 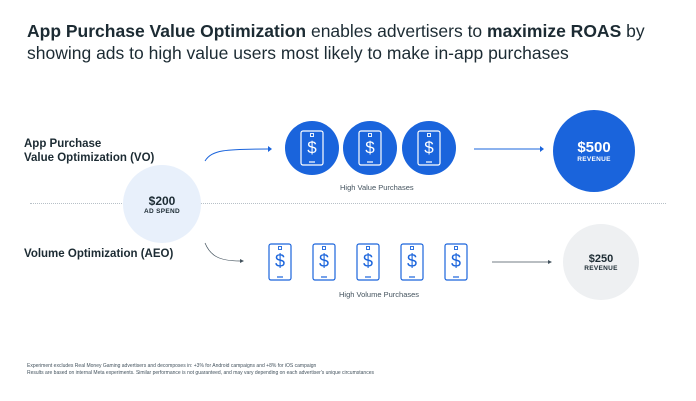 I want to click on aeo-label: Volume Optimization (AEO), so click(x=99, y=254).